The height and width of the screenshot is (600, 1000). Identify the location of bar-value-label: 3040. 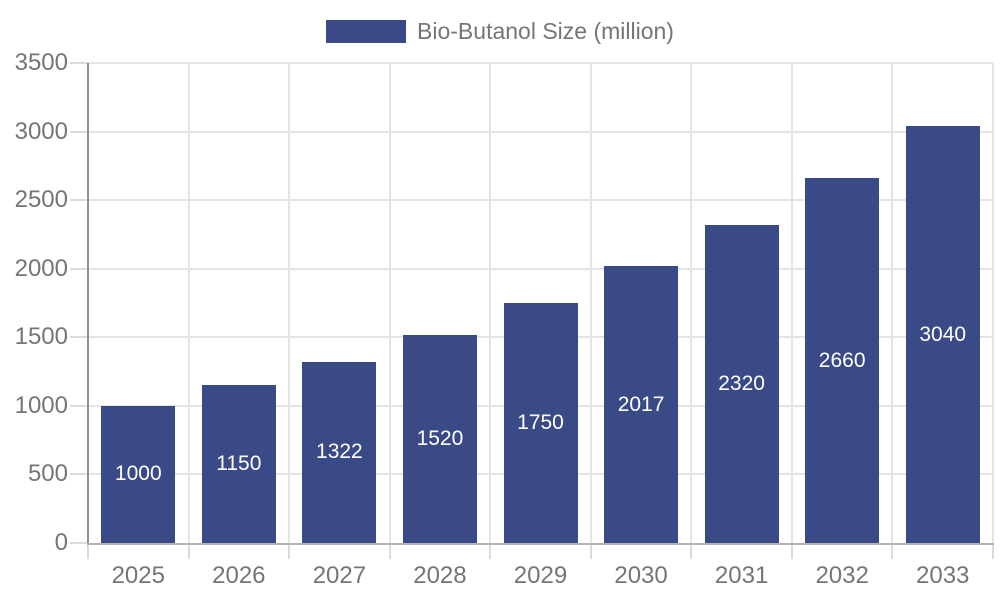
(943, 334).